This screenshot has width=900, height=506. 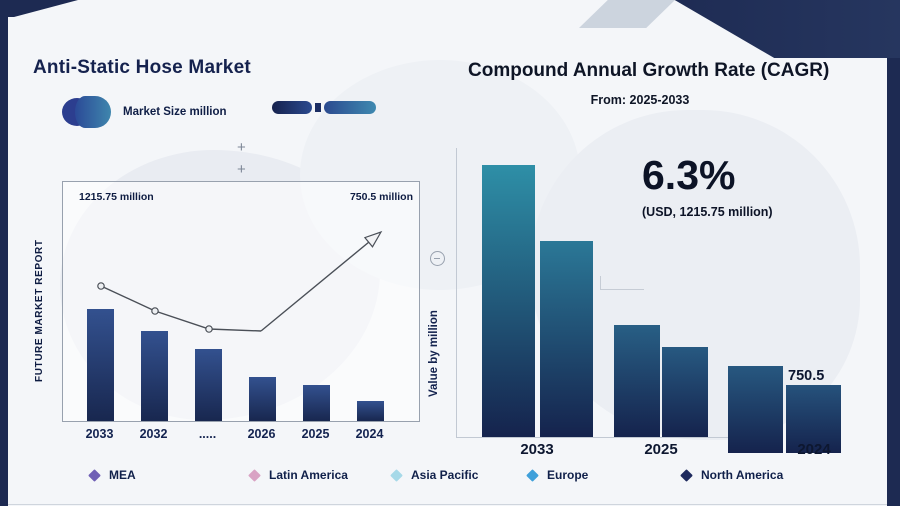 What do you see at coordinates (39, 311) in the screenshot?
I see `future-market-report-label: FUTURE MARKET REPORT` at bounding box center [39, 311].